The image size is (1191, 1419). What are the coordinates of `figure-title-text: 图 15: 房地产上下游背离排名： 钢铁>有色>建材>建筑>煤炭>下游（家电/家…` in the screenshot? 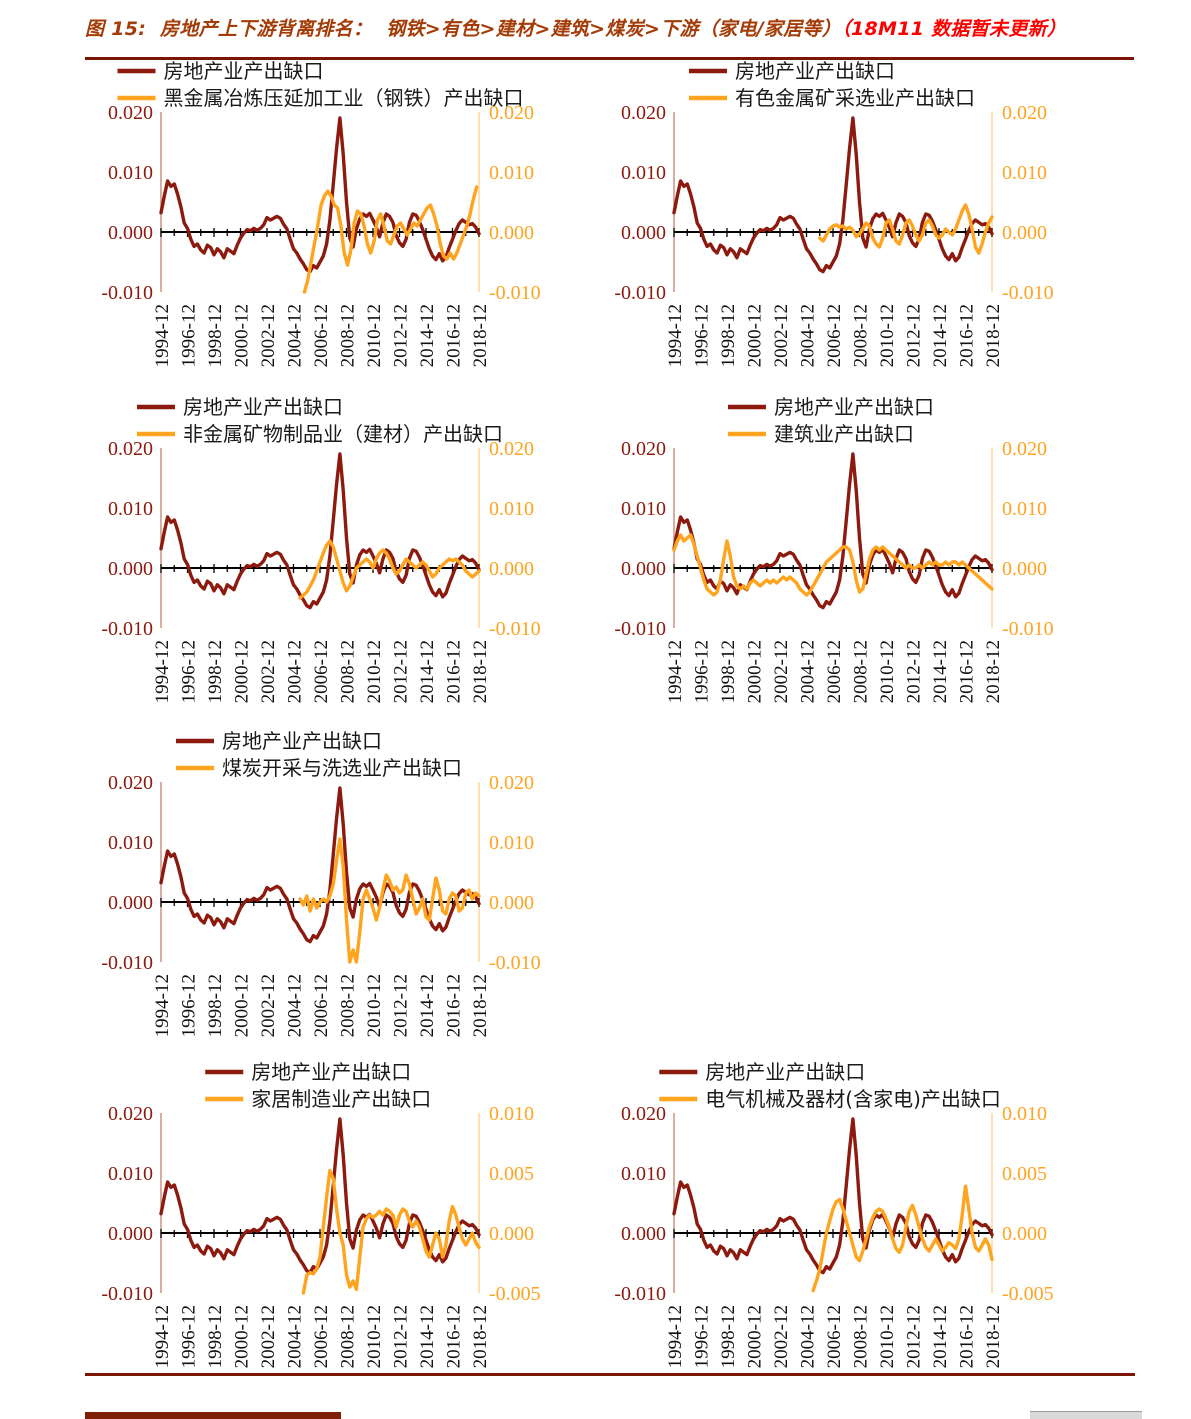 It's located at (463, 29).